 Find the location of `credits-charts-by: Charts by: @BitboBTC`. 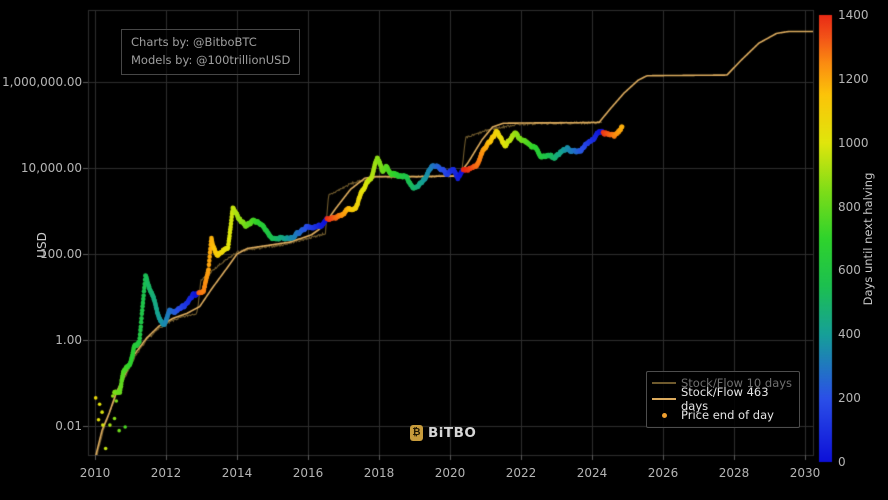

credits-charts-by: Charts by: @BitboBTC is located at coordinates (194, 42).